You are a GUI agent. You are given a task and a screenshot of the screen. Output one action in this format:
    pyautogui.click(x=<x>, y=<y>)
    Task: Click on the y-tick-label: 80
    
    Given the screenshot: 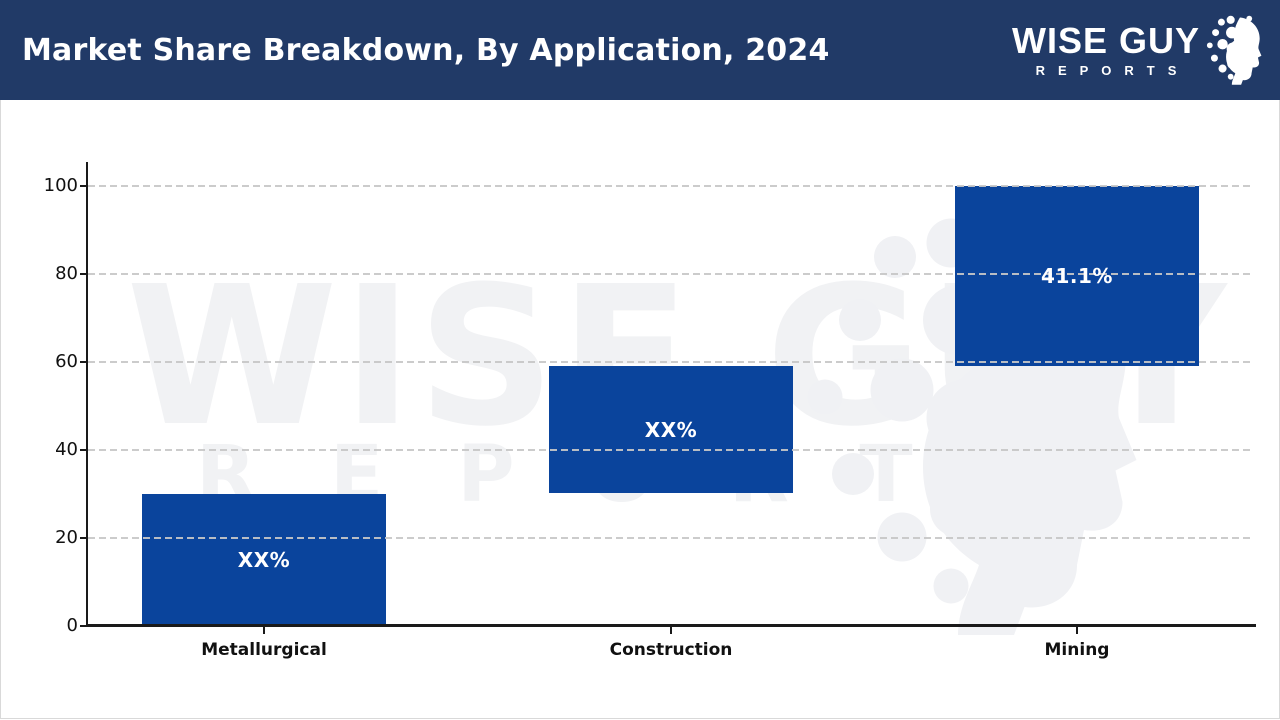 What is the action you would take?
    pyautogui.click(x=66, y=273)
    